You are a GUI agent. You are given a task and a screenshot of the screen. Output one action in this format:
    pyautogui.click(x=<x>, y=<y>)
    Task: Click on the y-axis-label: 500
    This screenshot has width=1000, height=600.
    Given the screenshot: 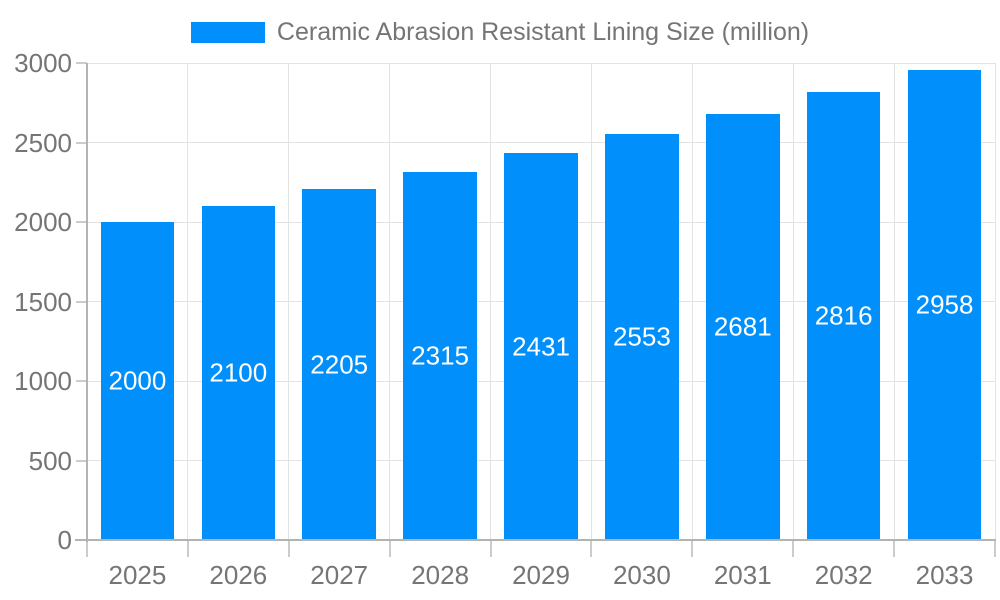 What is the action you would take?
    pyautogui.click(x=50, y=460)
    